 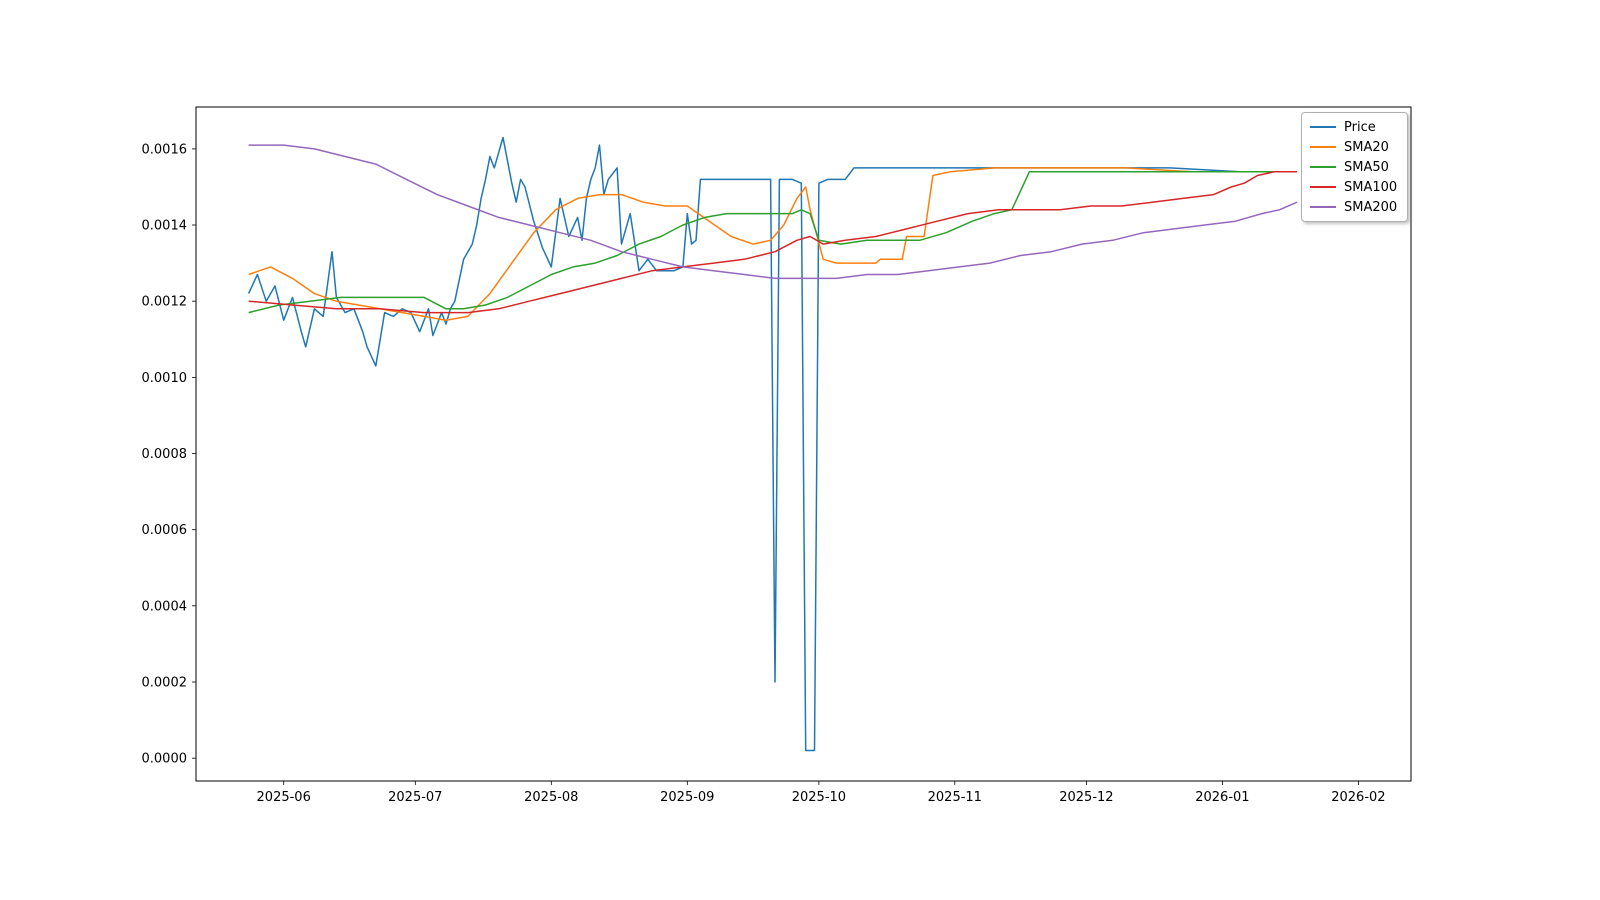 What do you see at coordinates (165, 226) in the screenshot?
I see `y-tick-label: 0.0014` at bounding box center [165, 226].